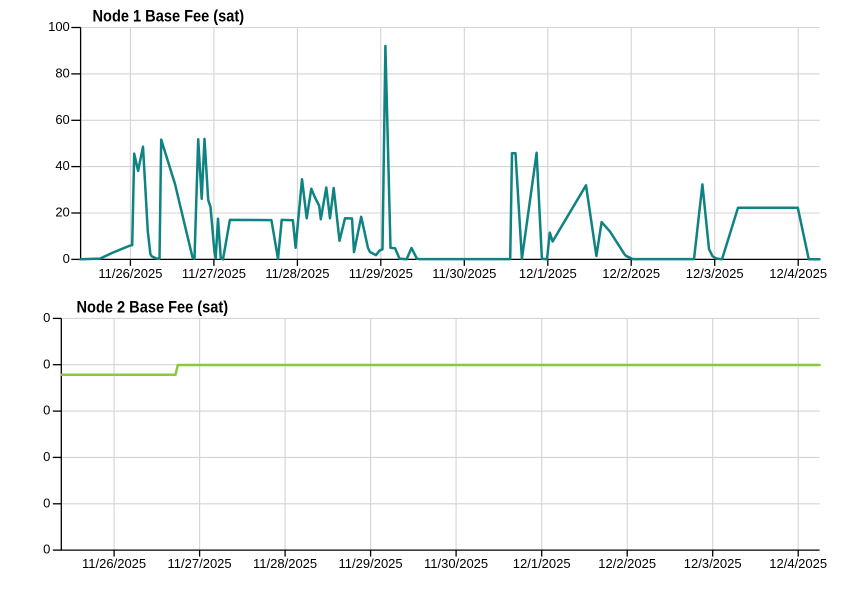  I want to click on svg-text: 60, so click(62, 119).